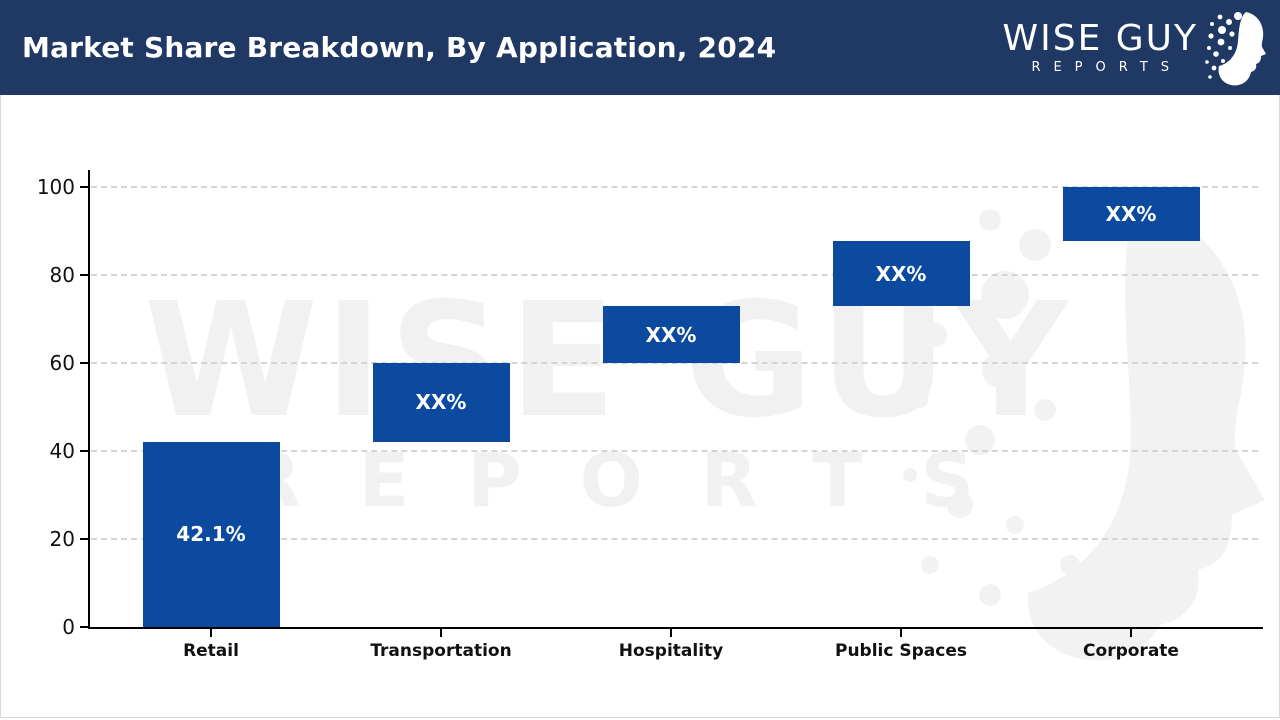 The image size is (1280, 720). I want to click on y-tick-label-20: 20, so click(62, 539).